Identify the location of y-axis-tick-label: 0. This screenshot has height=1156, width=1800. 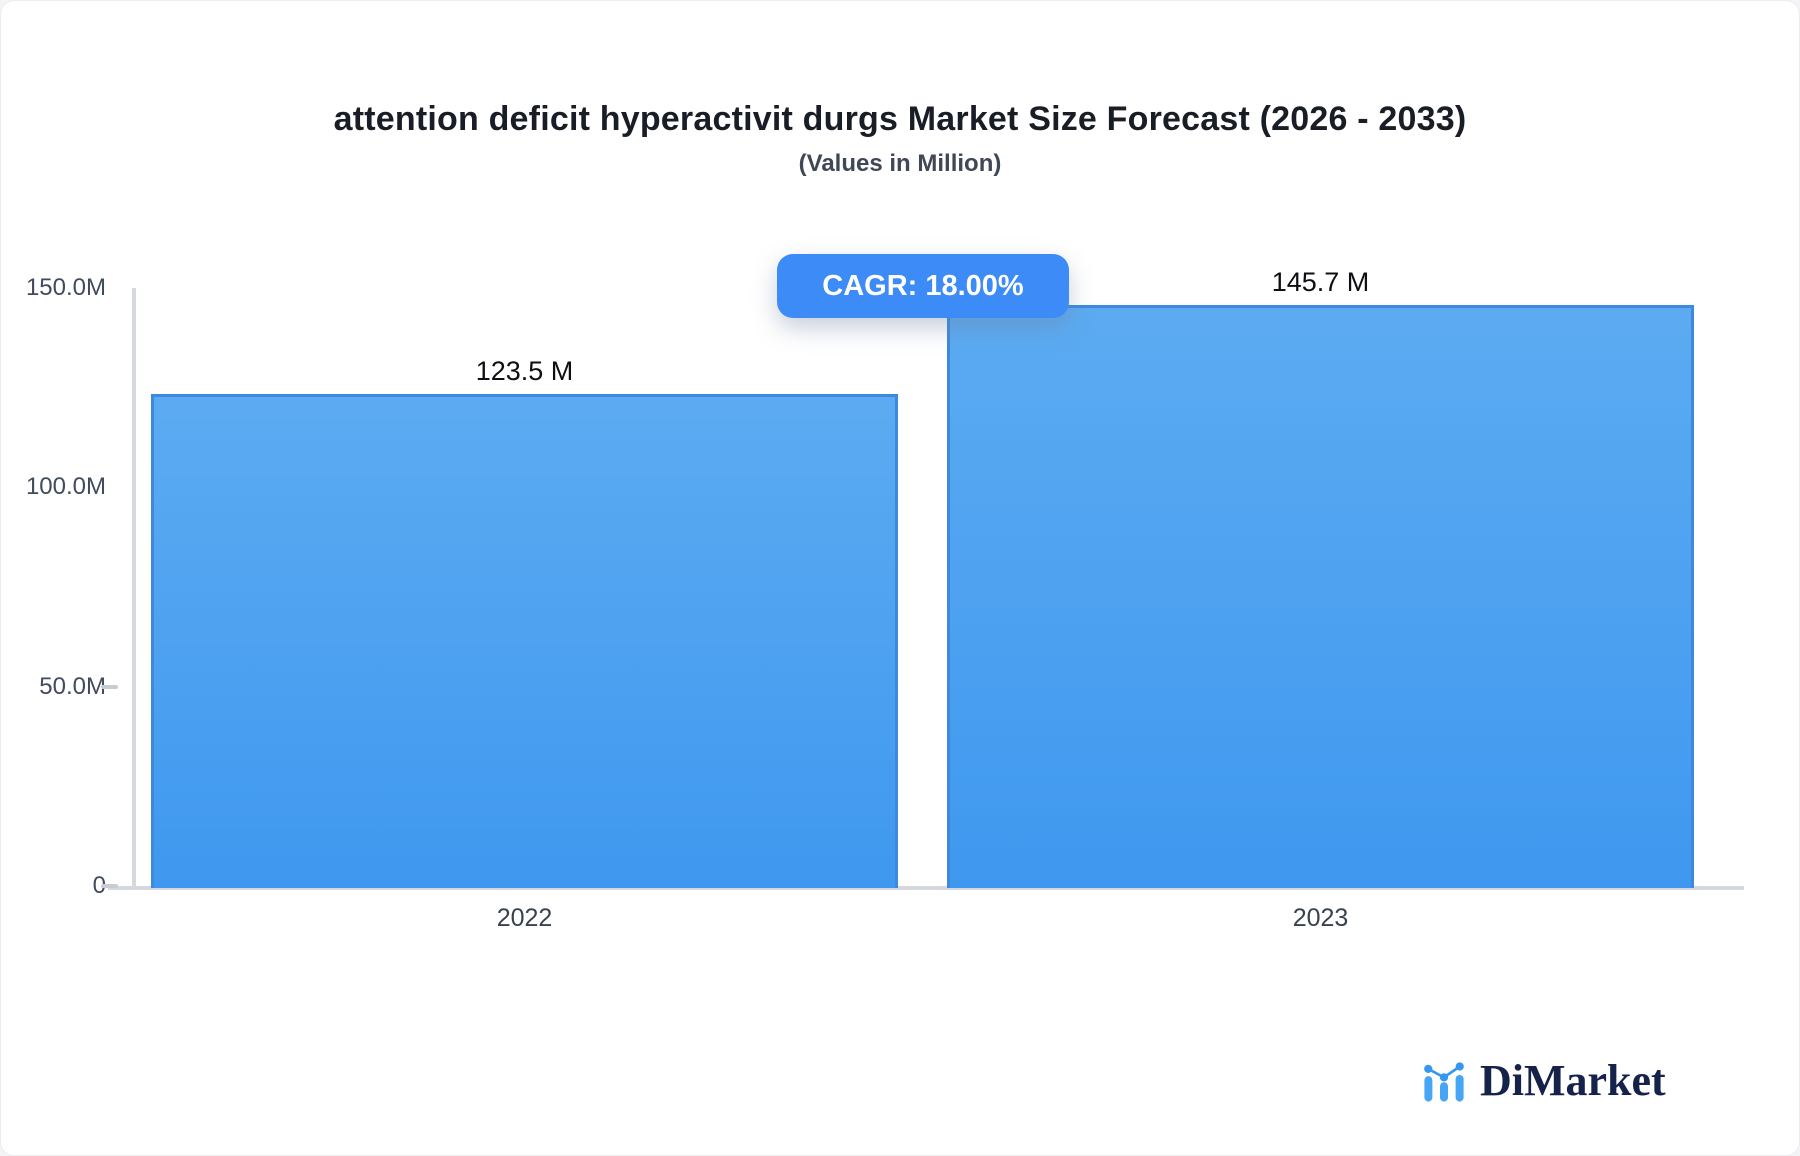
(99, 885).